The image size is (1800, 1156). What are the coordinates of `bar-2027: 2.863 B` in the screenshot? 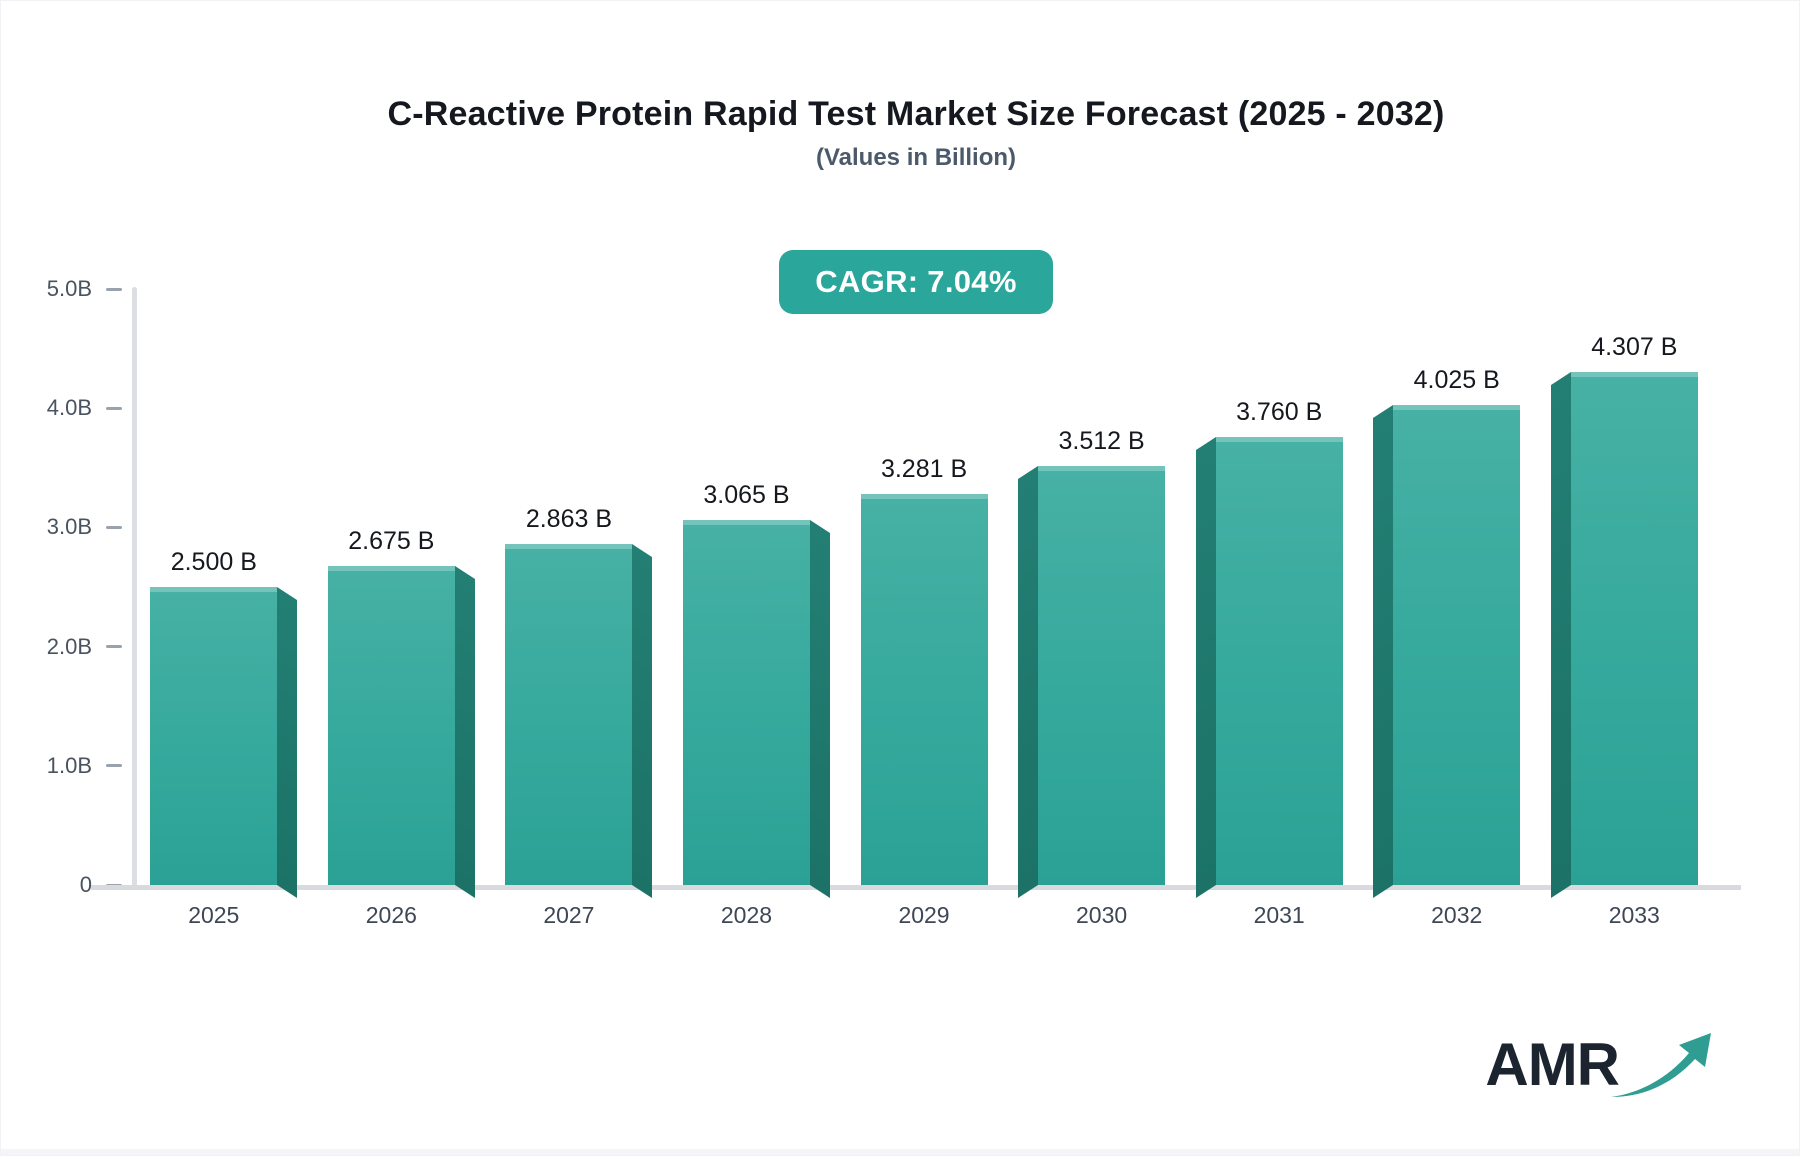 It's located at (579, 701).